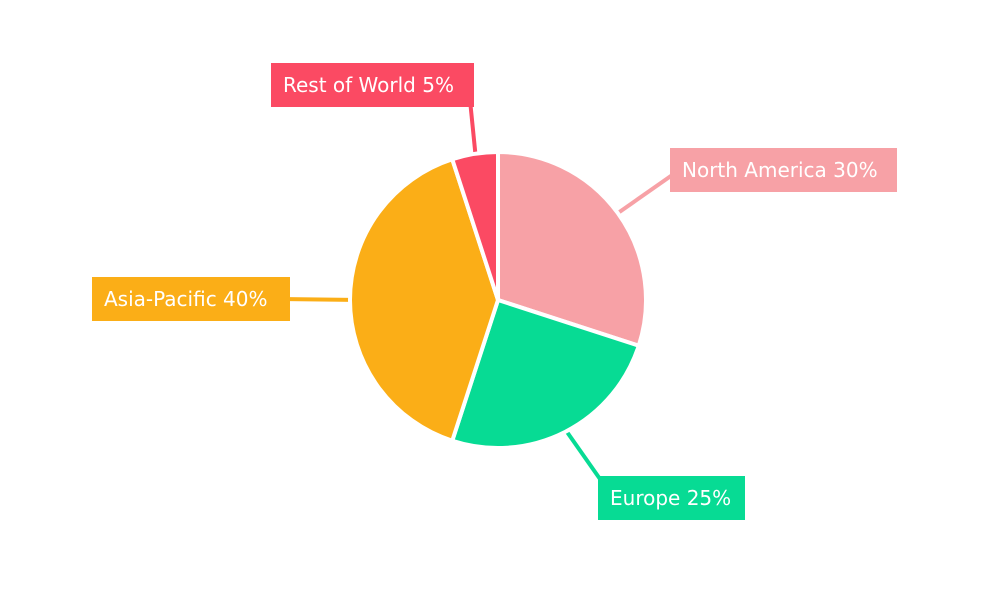  What do you see at coordinates (475, 226) in the screenshot?
I see `pie-slice-rest-of-world` at bounding box center [475, 226].